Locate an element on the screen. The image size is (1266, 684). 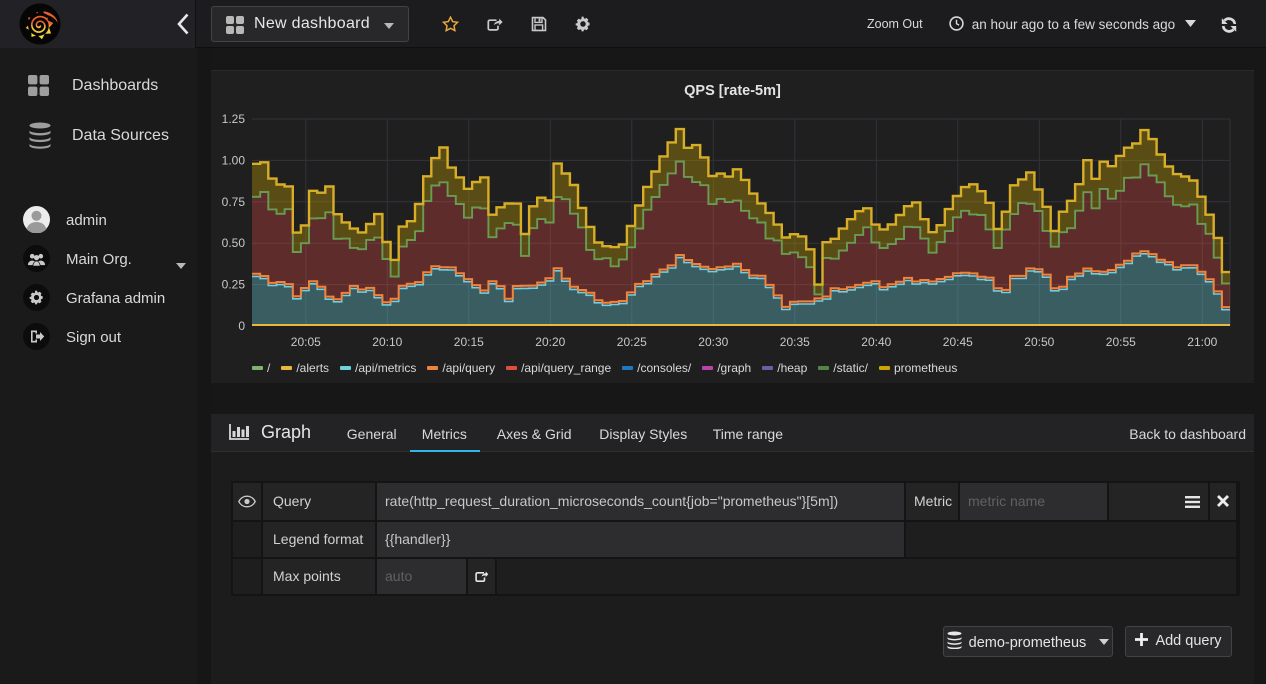
svg-text: 20:25 is located at coordinates (632, 342).